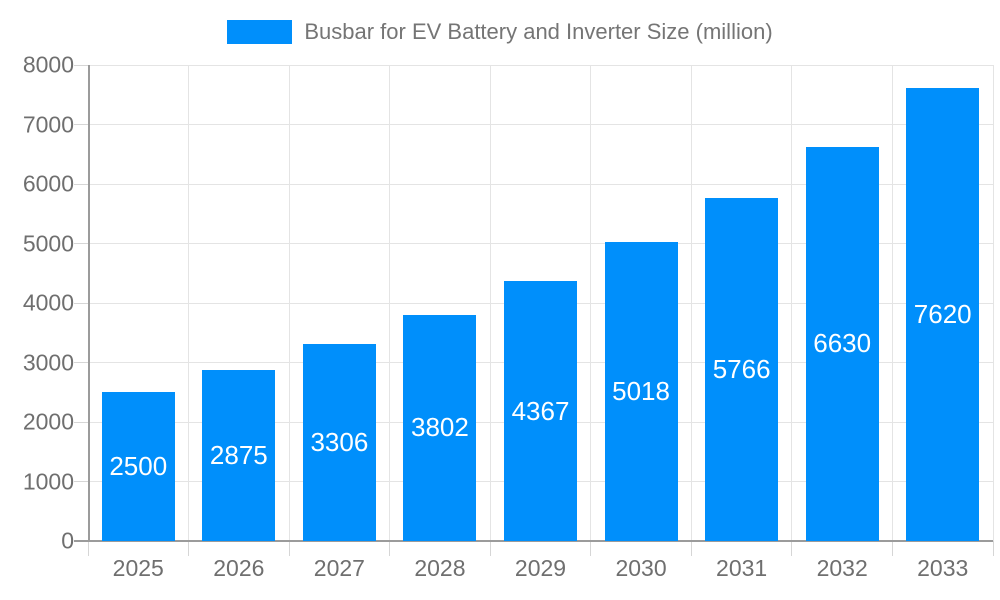 The height and width of the screenshot is (600, 1000). What do you see at coordinates (48, 243) in the screenshot?
I see `y-tick-label: 5000` at bounding box center [48, 243].